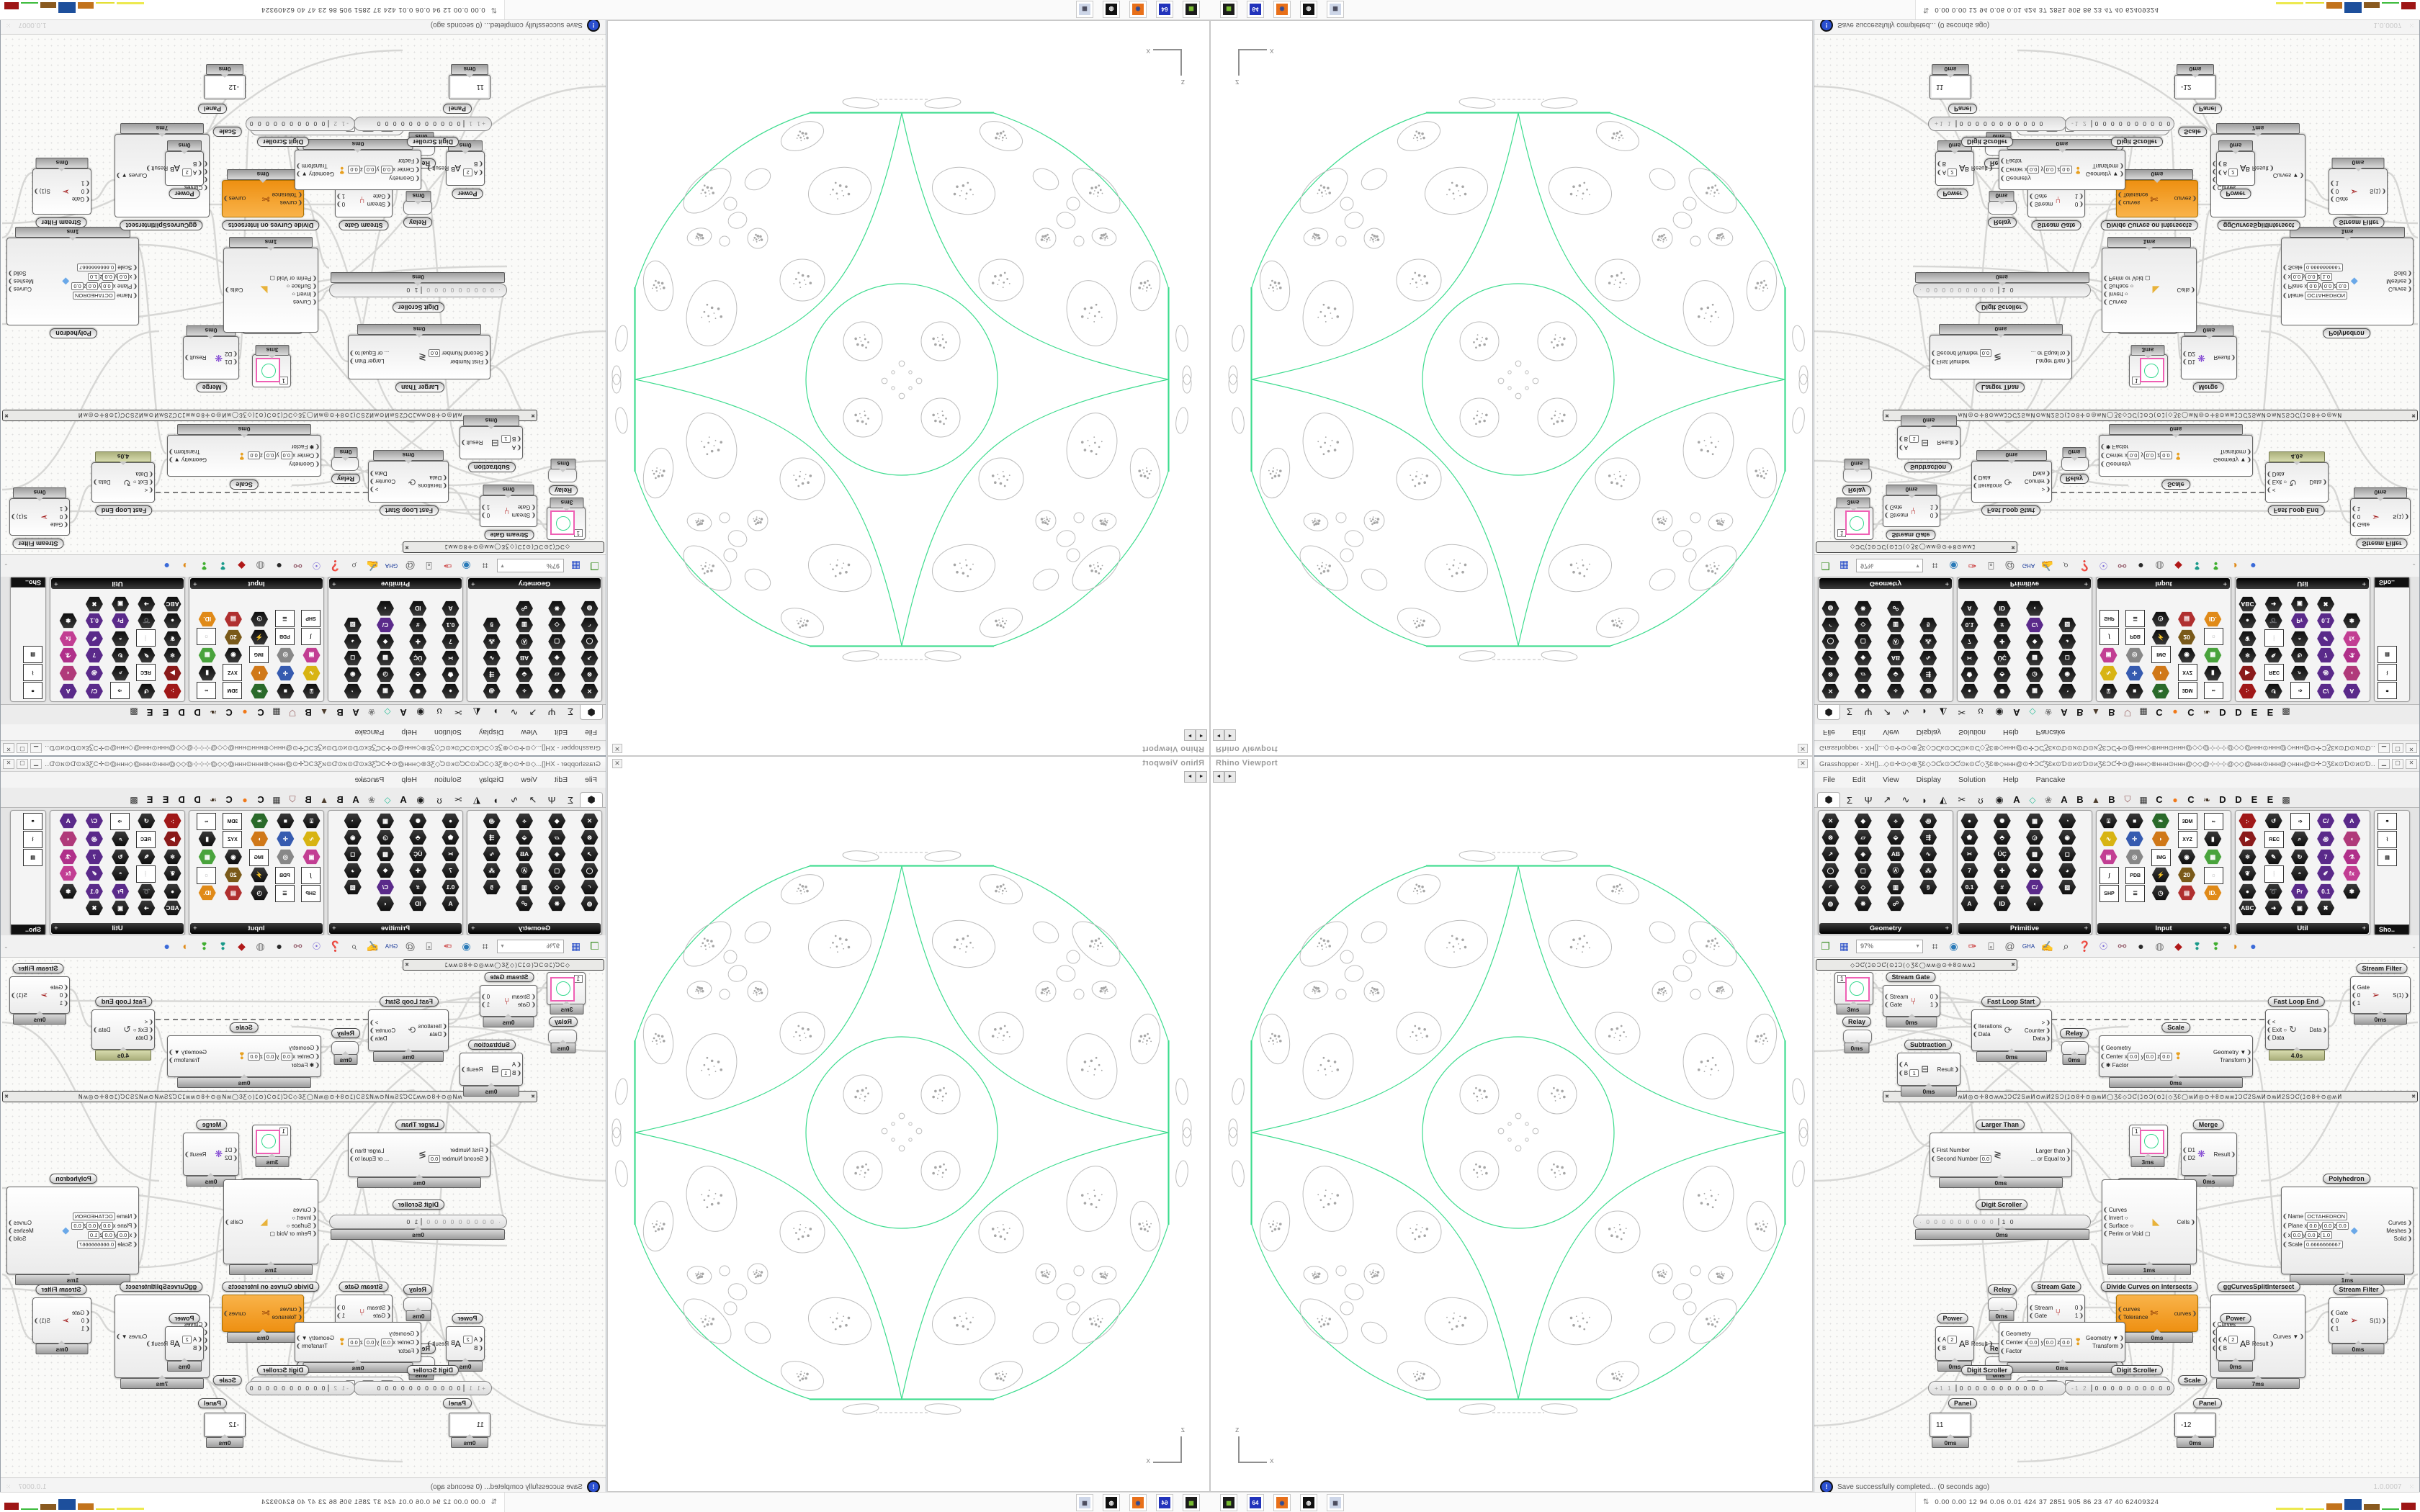 The image size is (2420, 1512). What do you see at coordinates (373, 566) in the screenshot?
I see `canvas-note-icon: ✍` at bounding box center [373, 566].